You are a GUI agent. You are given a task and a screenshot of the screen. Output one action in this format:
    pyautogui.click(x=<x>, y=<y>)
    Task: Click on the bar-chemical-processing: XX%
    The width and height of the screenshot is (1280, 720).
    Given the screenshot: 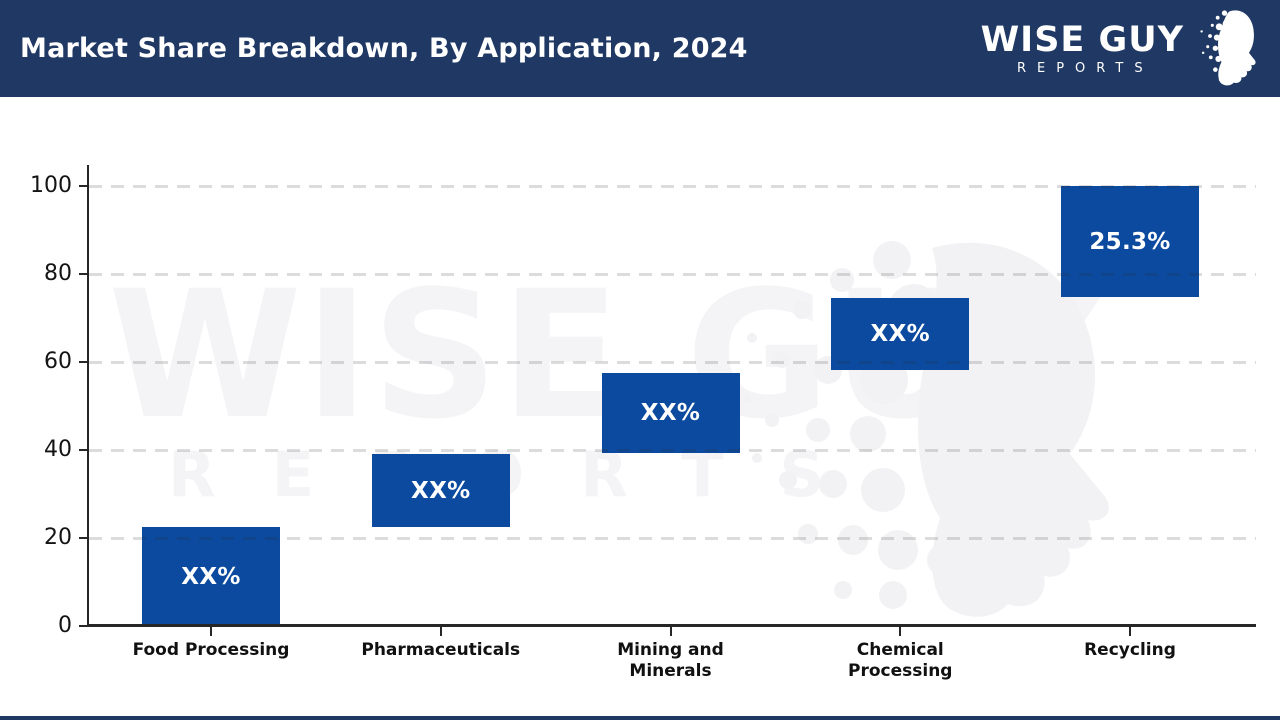 What is the action you would take?
    pyautogui.click(x=900, y=334)
    